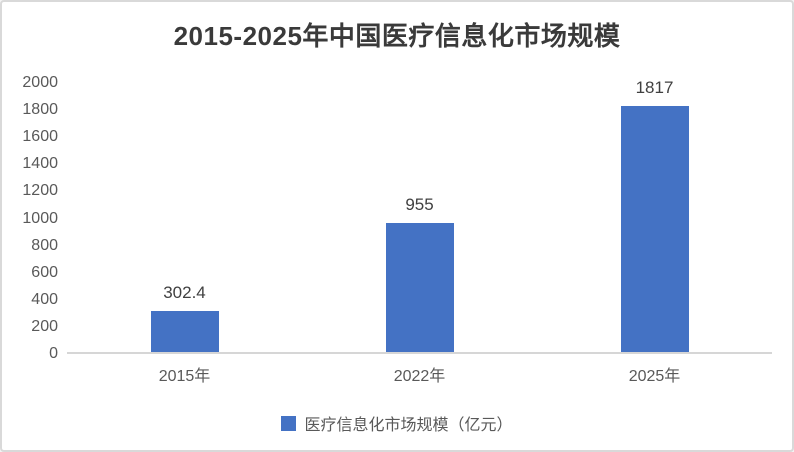  What do you see at coordinates (44, 299) in the screenshot?
I see `y-tick-400: 400` at bounding box center [44, 299].